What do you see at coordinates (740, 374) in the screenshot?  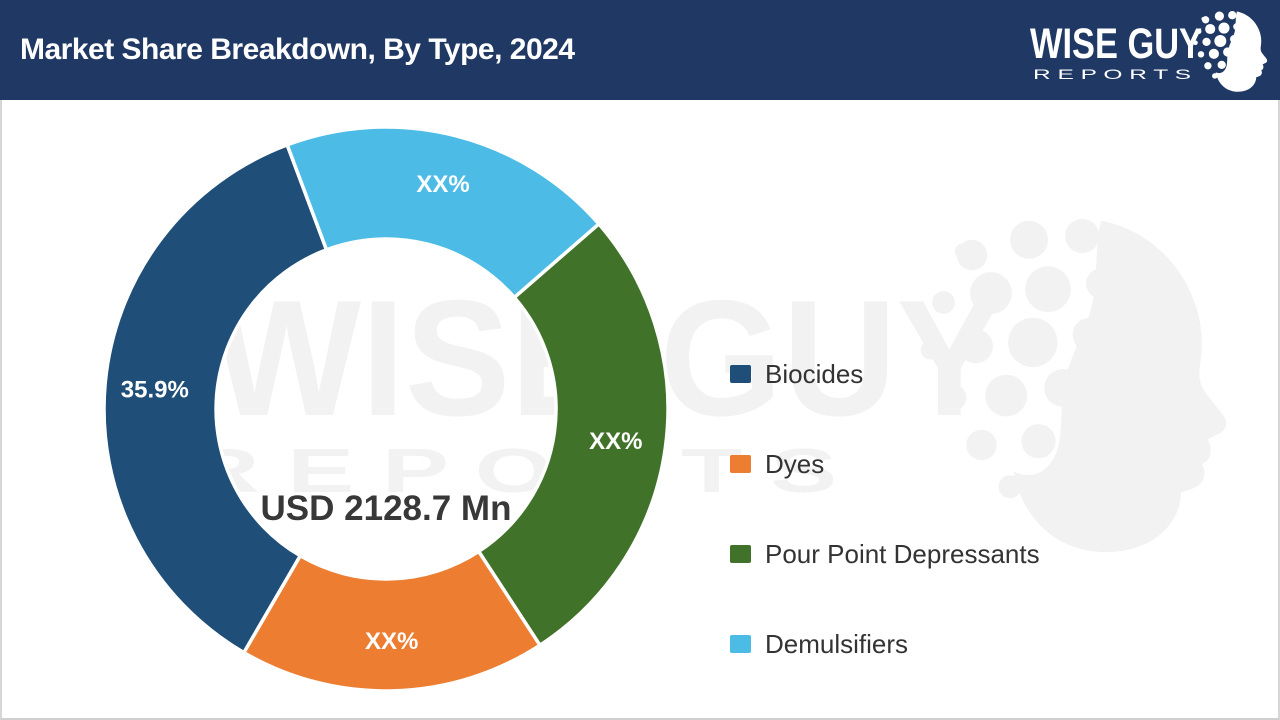 I see `legend-swatch-biocides` at bounding box center [740, 374].